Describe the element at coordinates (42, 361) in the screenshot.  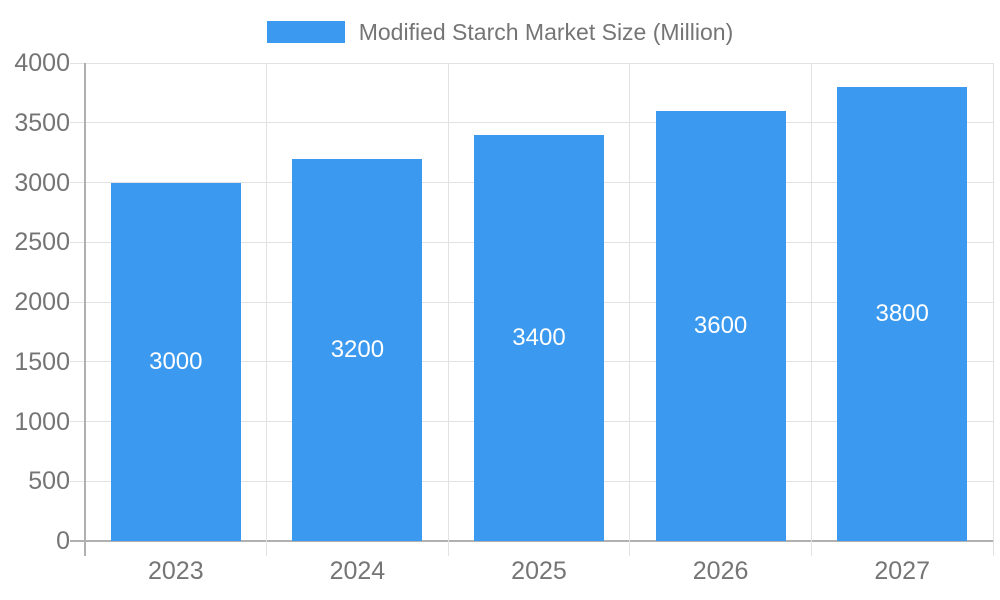
I see `y-axis-label: 1500` at that location.